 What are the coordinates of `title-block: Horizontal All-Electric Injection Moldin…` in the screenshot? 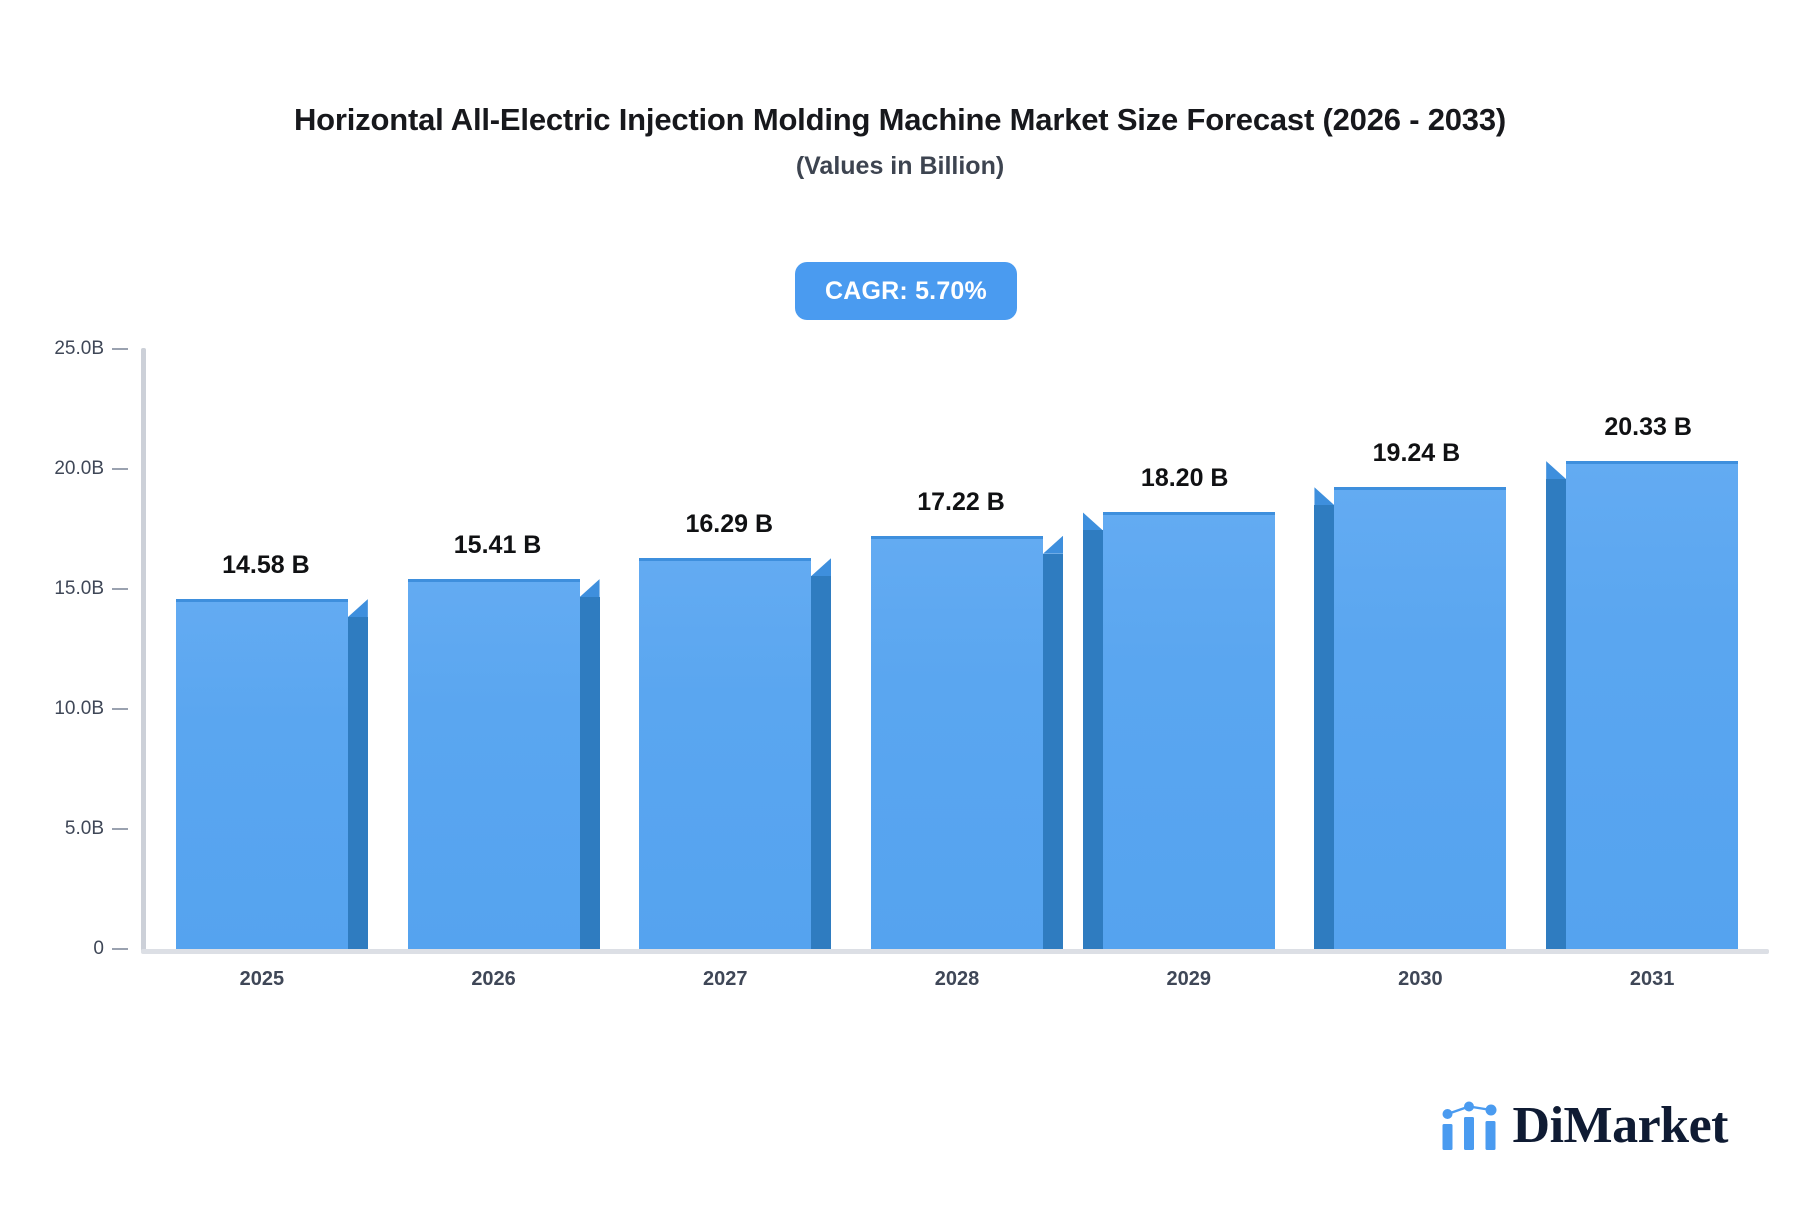 It's located at (900, 140).